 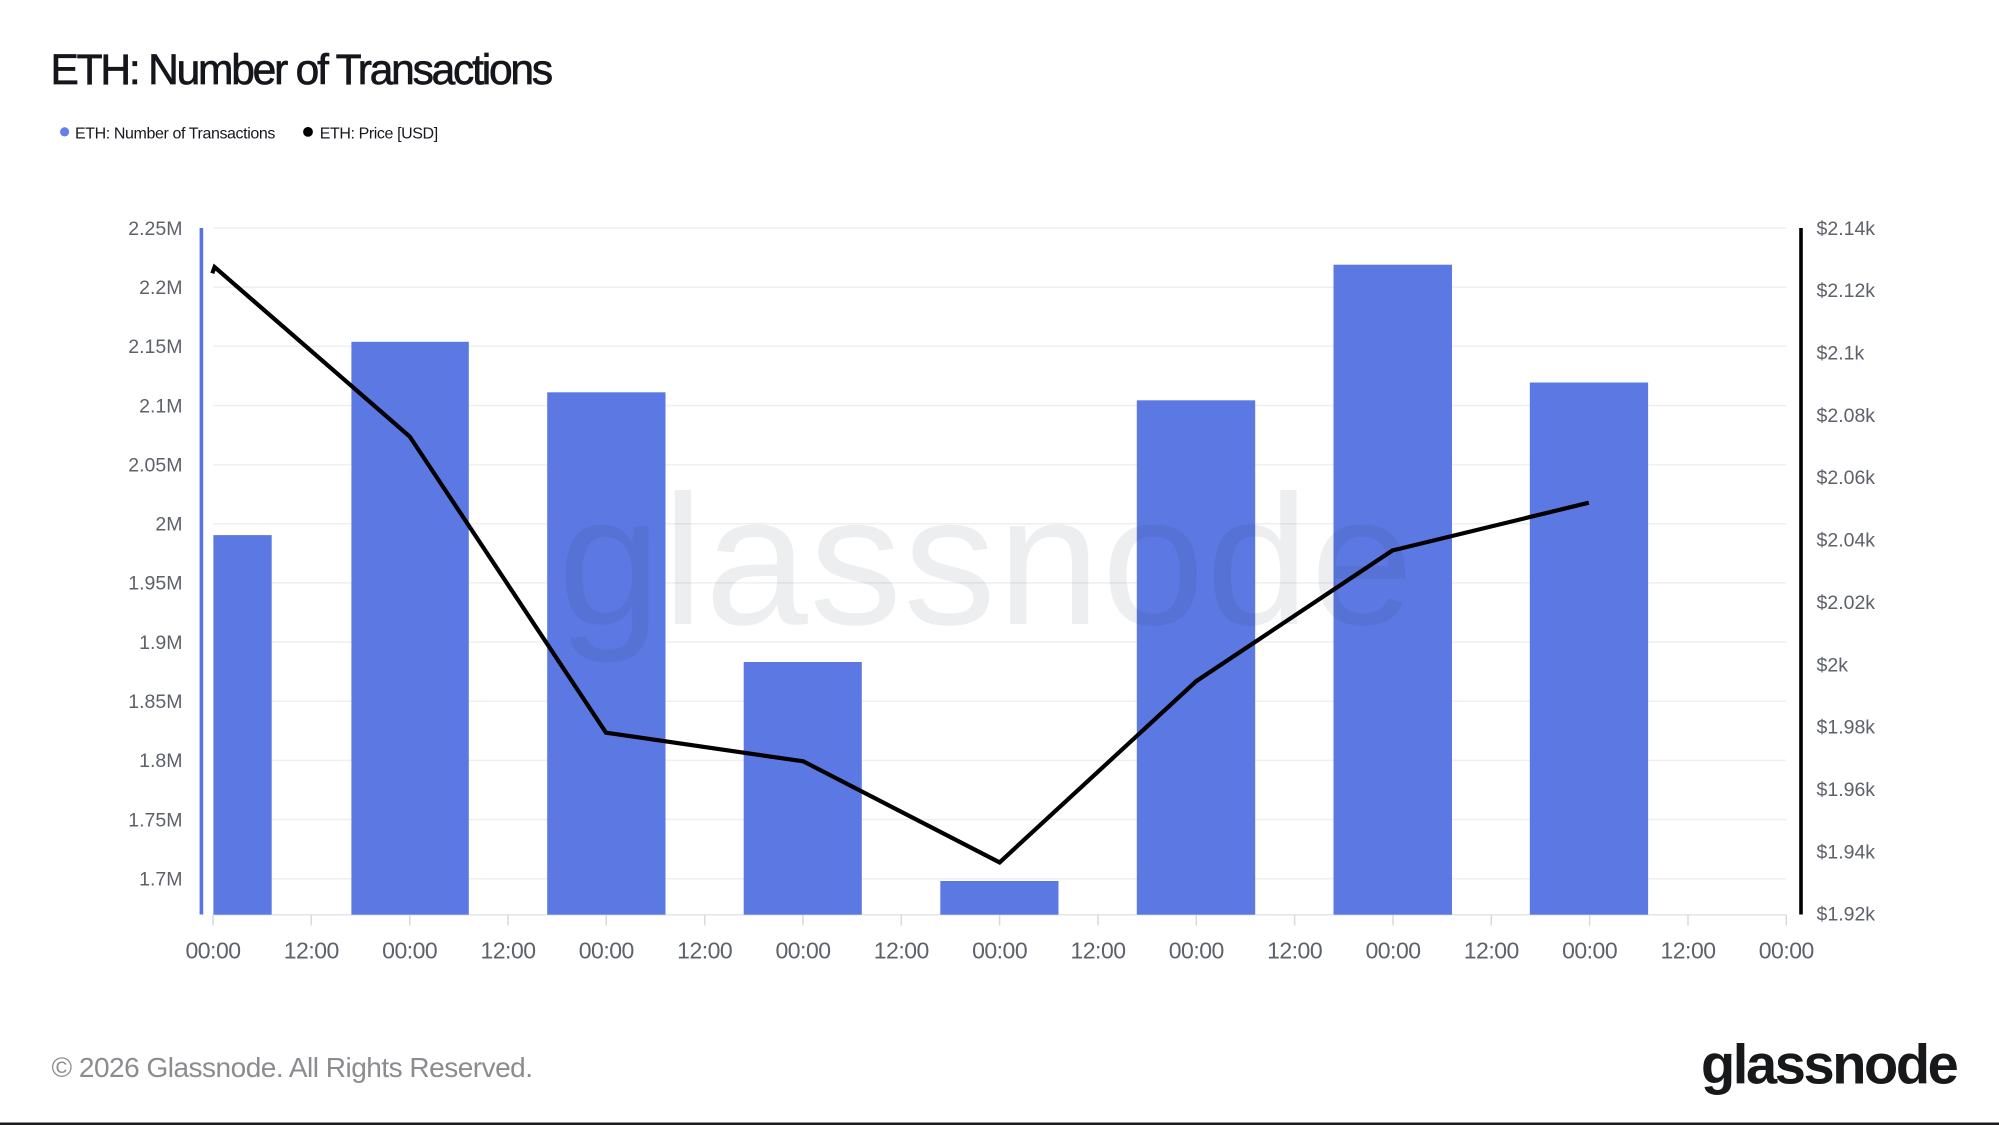 I want to click on svg-text: $2.12k, so click(x=1846, y=291).